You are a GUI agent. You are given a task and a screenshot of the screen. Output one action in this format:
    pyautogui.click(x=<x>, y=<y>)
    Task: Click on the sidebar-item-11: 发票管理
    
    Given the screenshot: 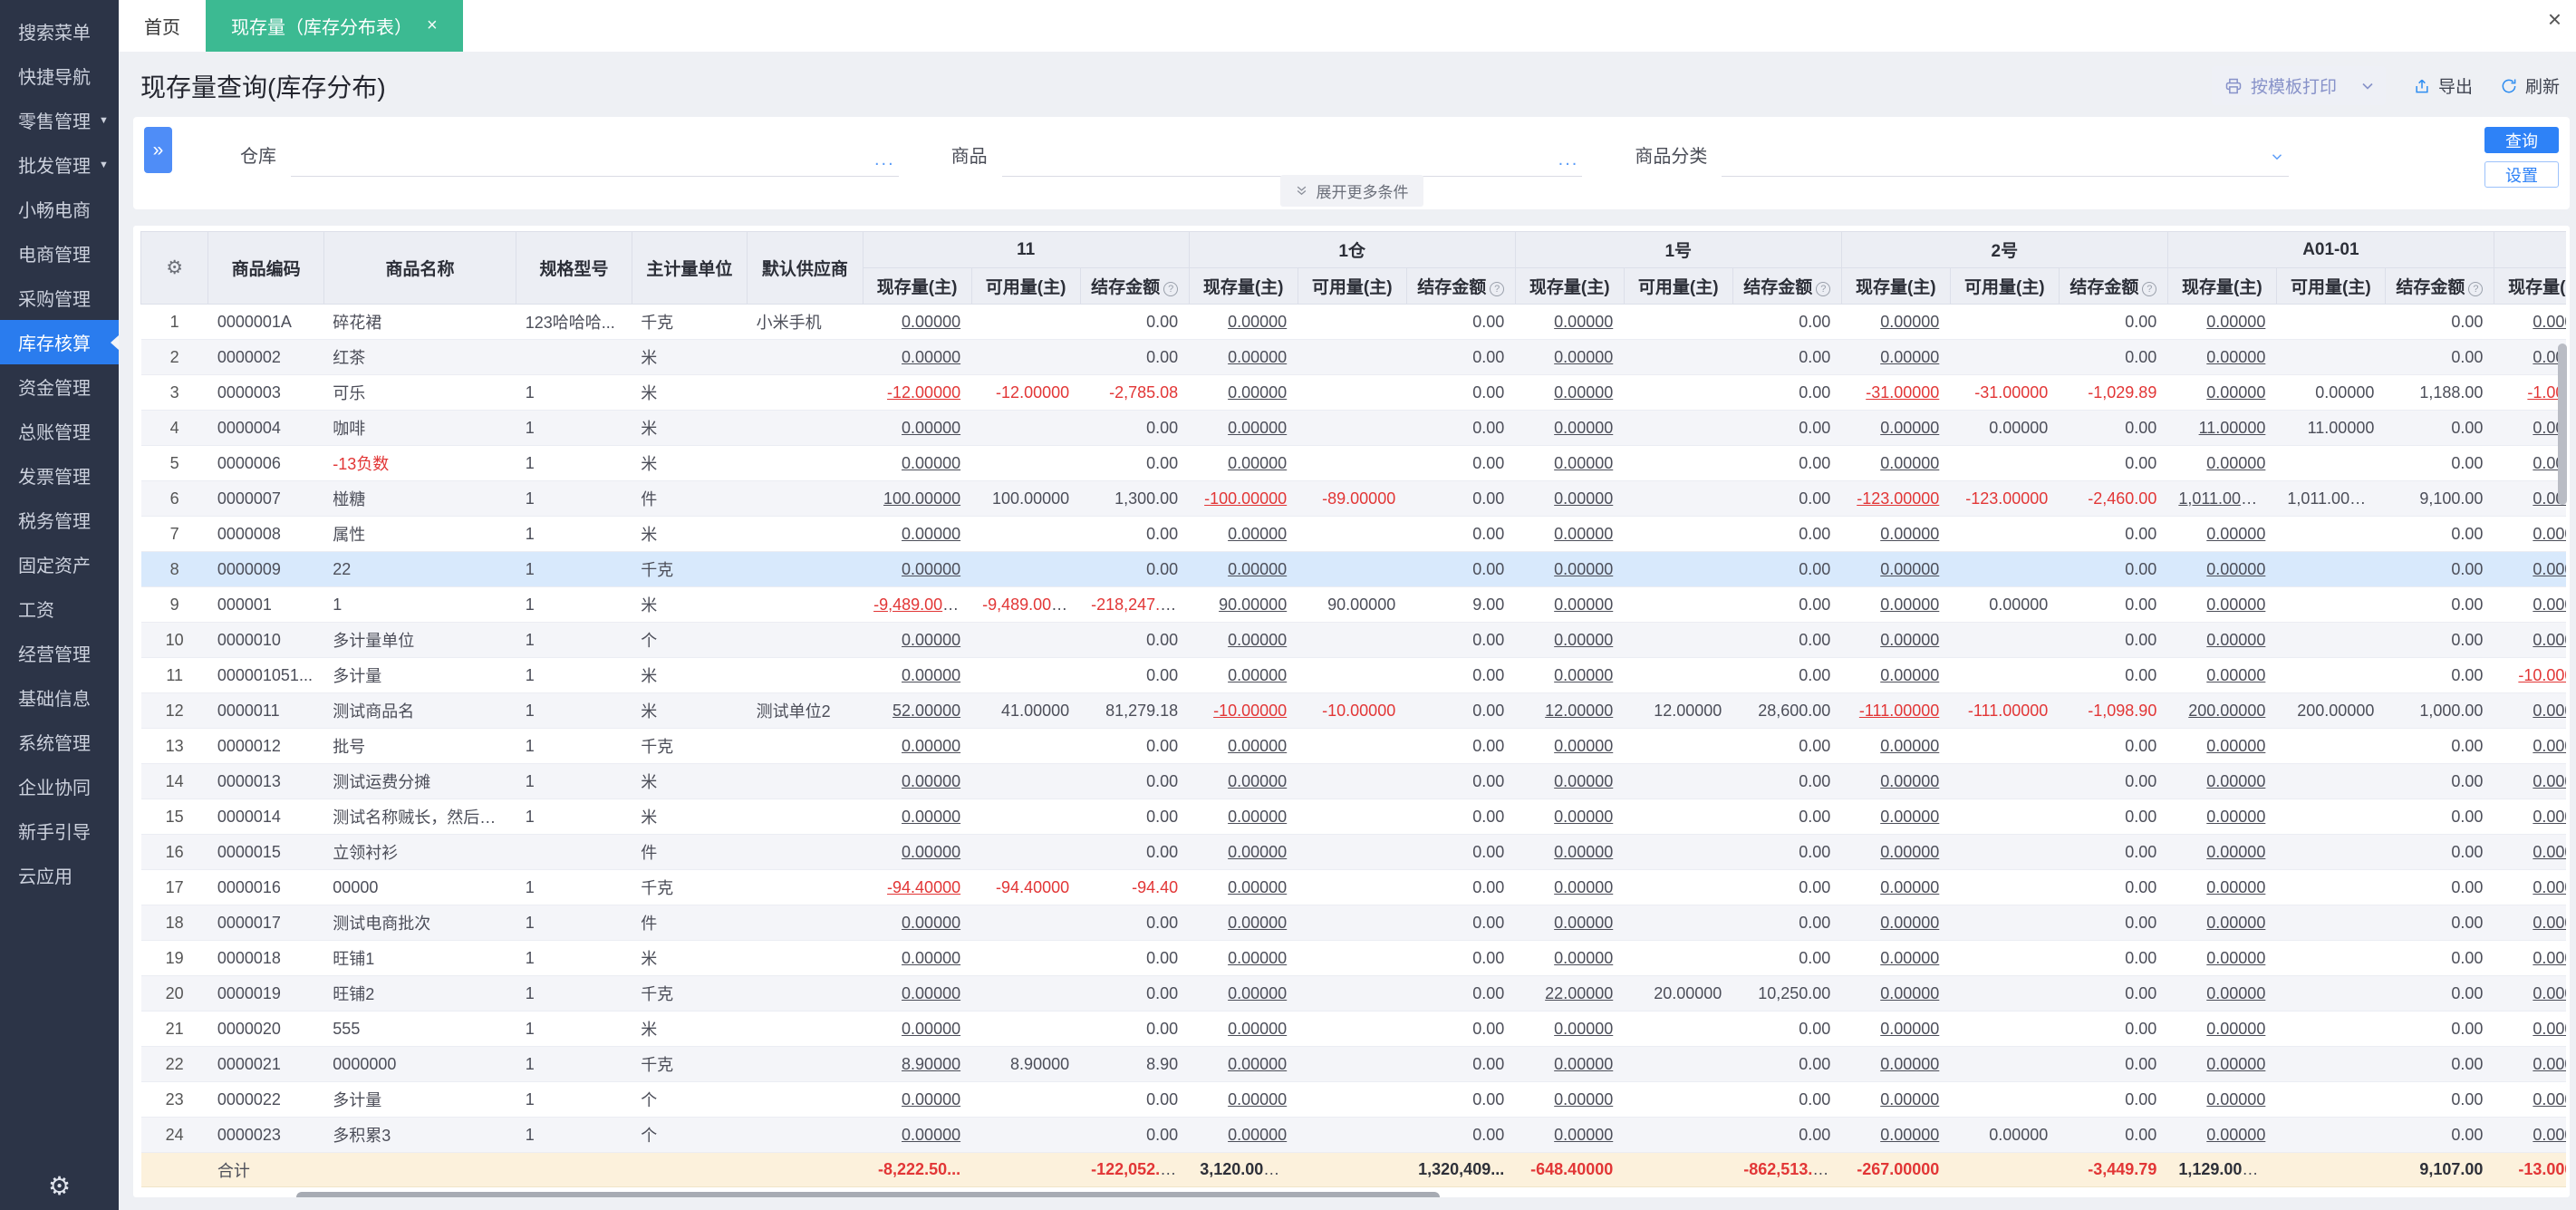 What is the action you would take?
    pyautogui.click(x=59, y=475)
    